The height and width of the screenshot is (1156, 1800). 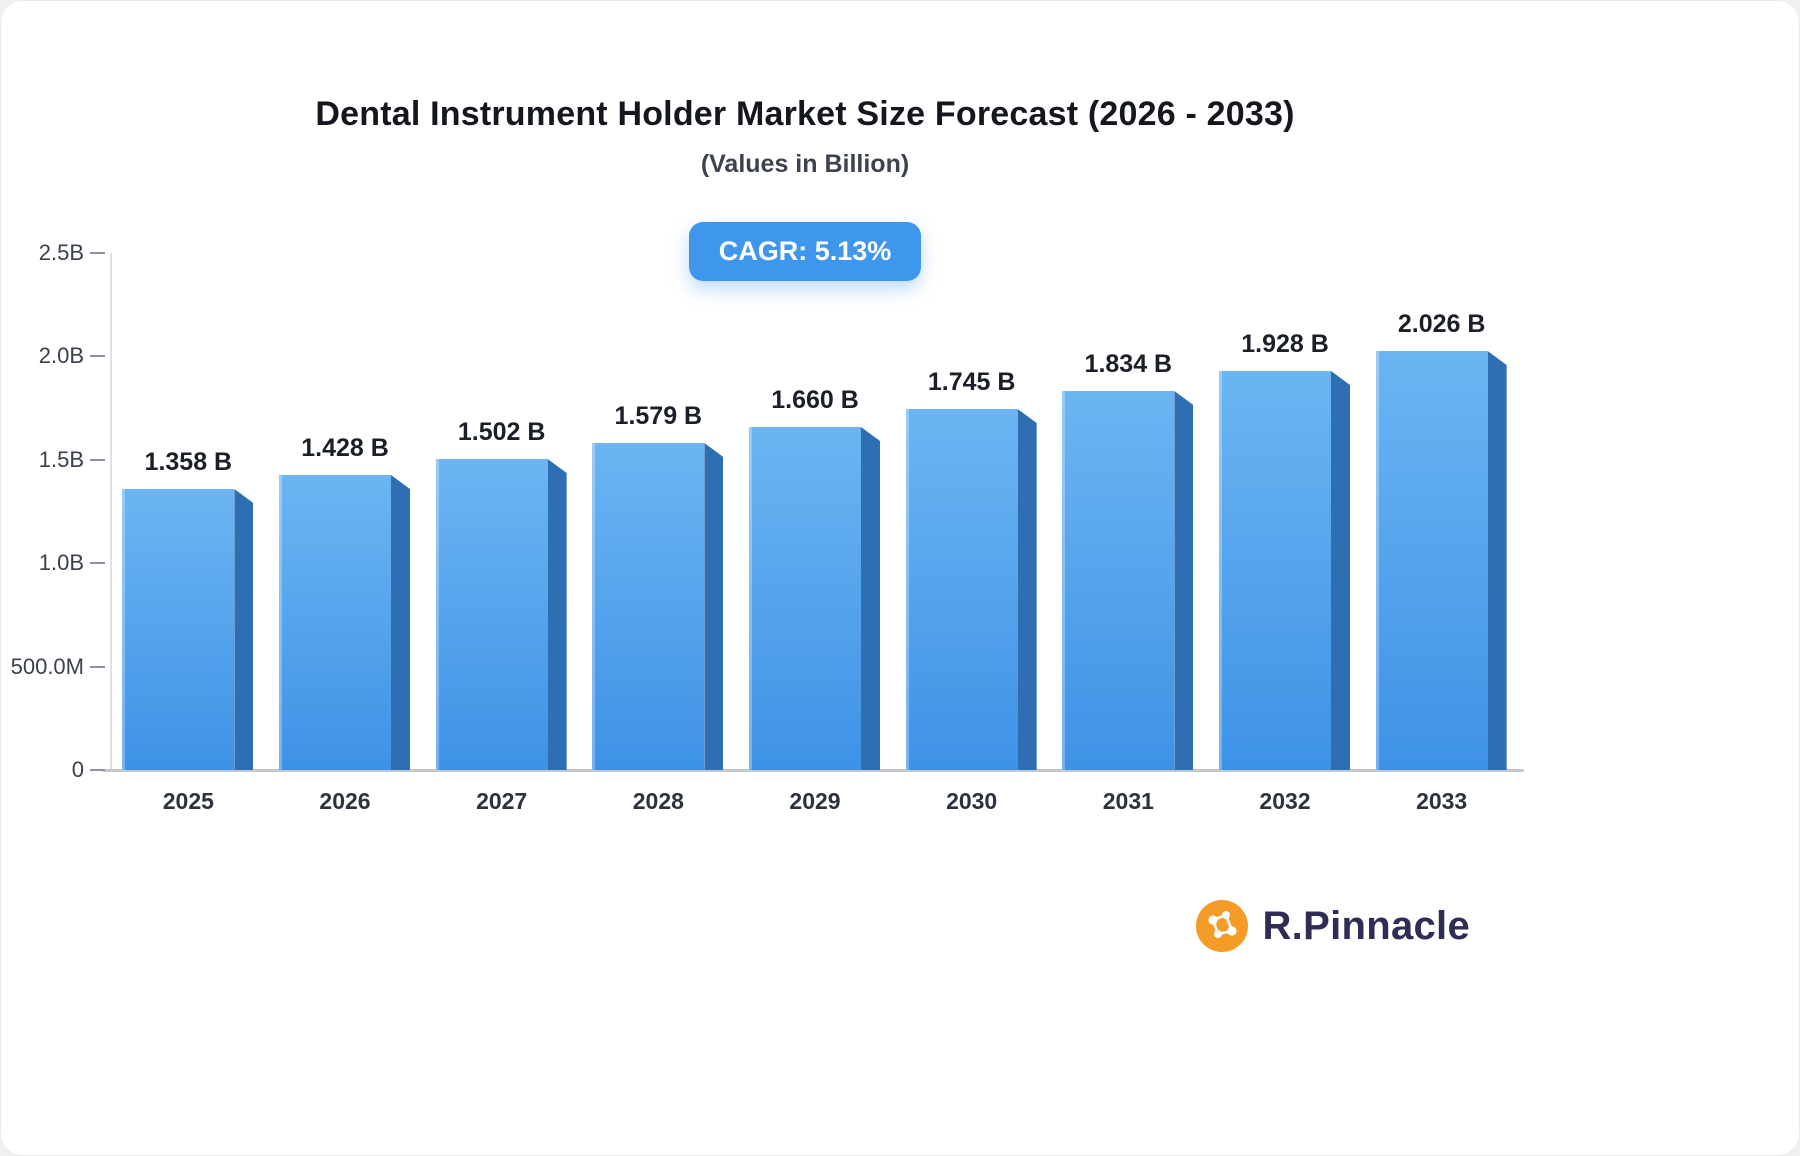 I want to click on bar-group-2031: 1.834 B, so click(x=1128, y=511).